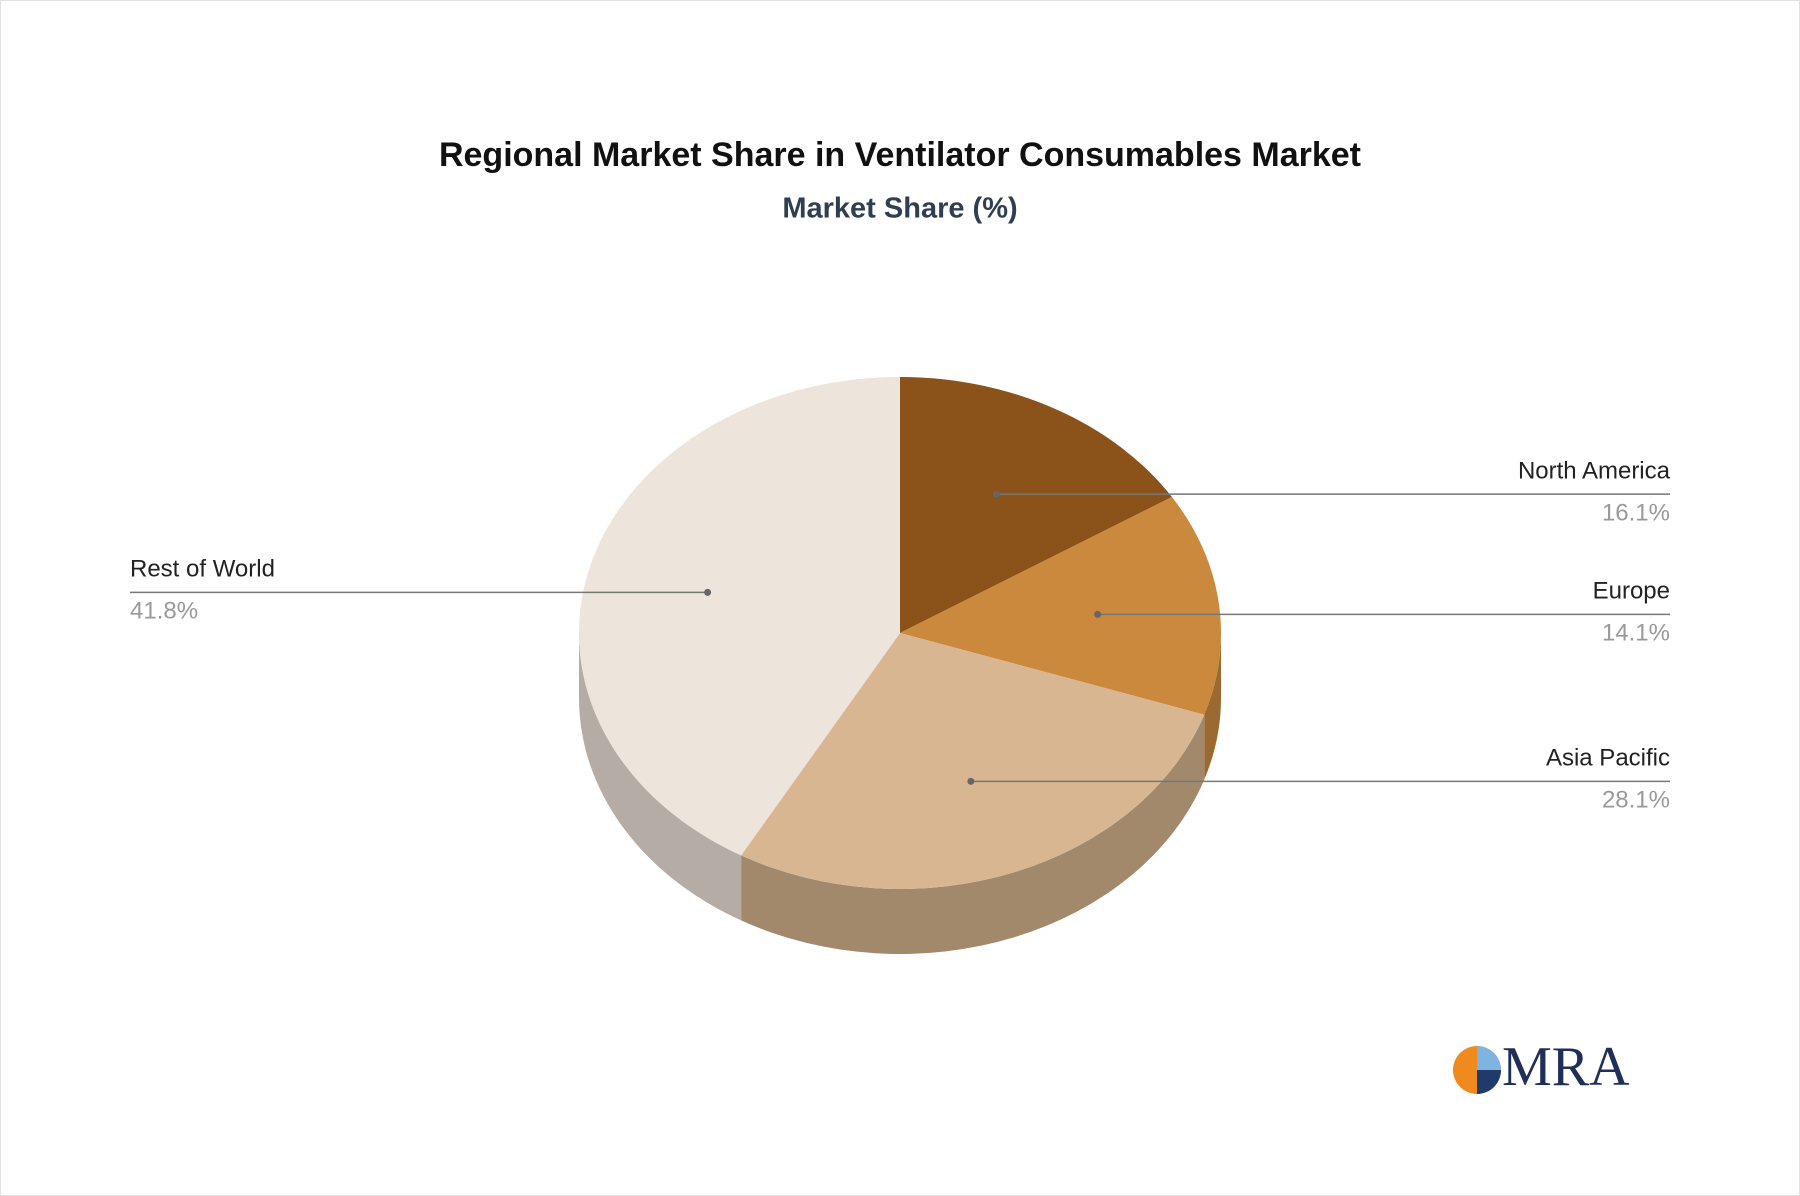 Image resolution: width=1800 pixels, height=1196 pixels. I want to click on slice-label: North America, so click(1594, 470).